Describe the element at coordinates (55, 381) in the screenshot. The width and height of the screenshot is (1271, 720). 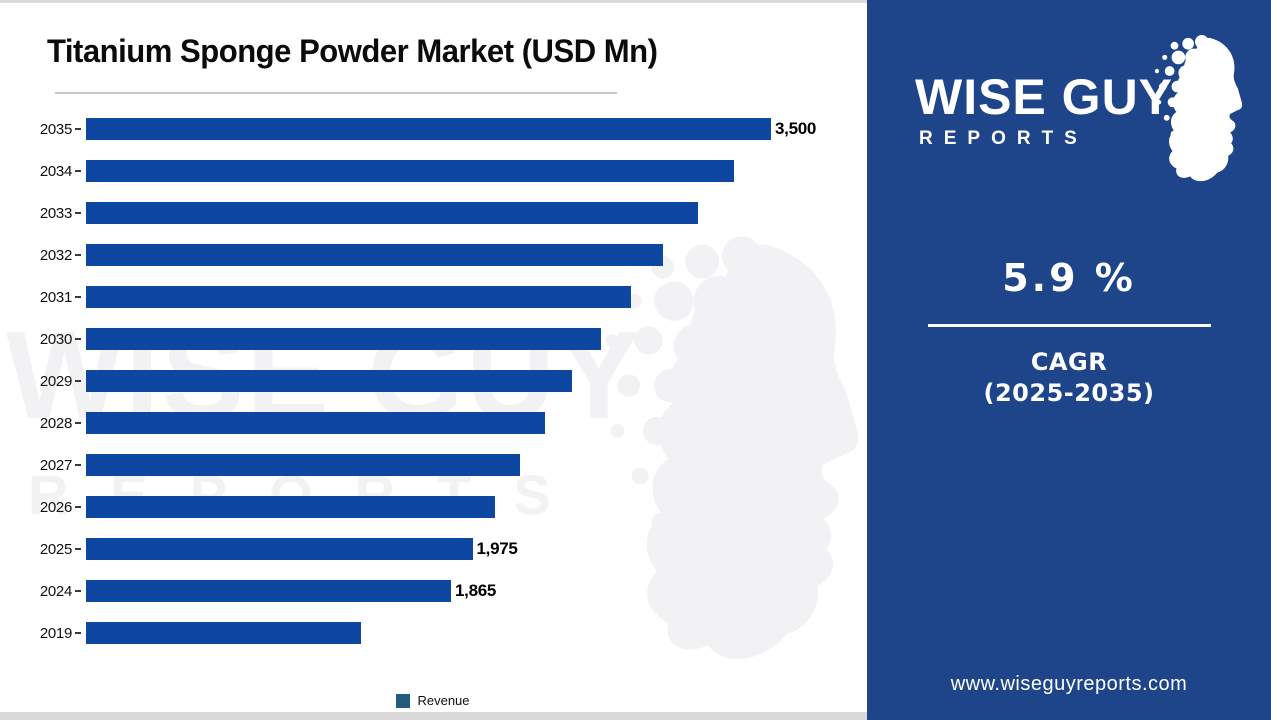
I see `y-axis-label: 2029` at that location.